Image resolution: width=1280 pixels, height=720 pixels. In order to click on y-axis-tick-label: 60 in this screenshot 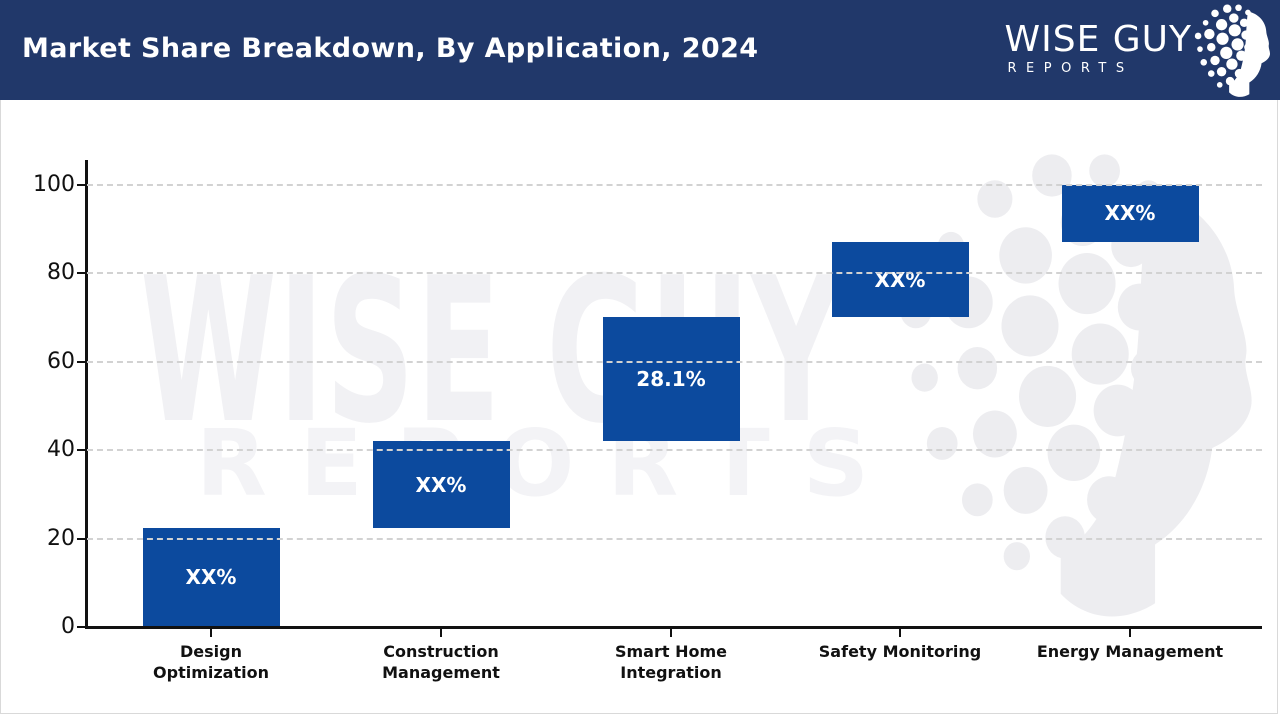, I will do `click(61, 361)`.